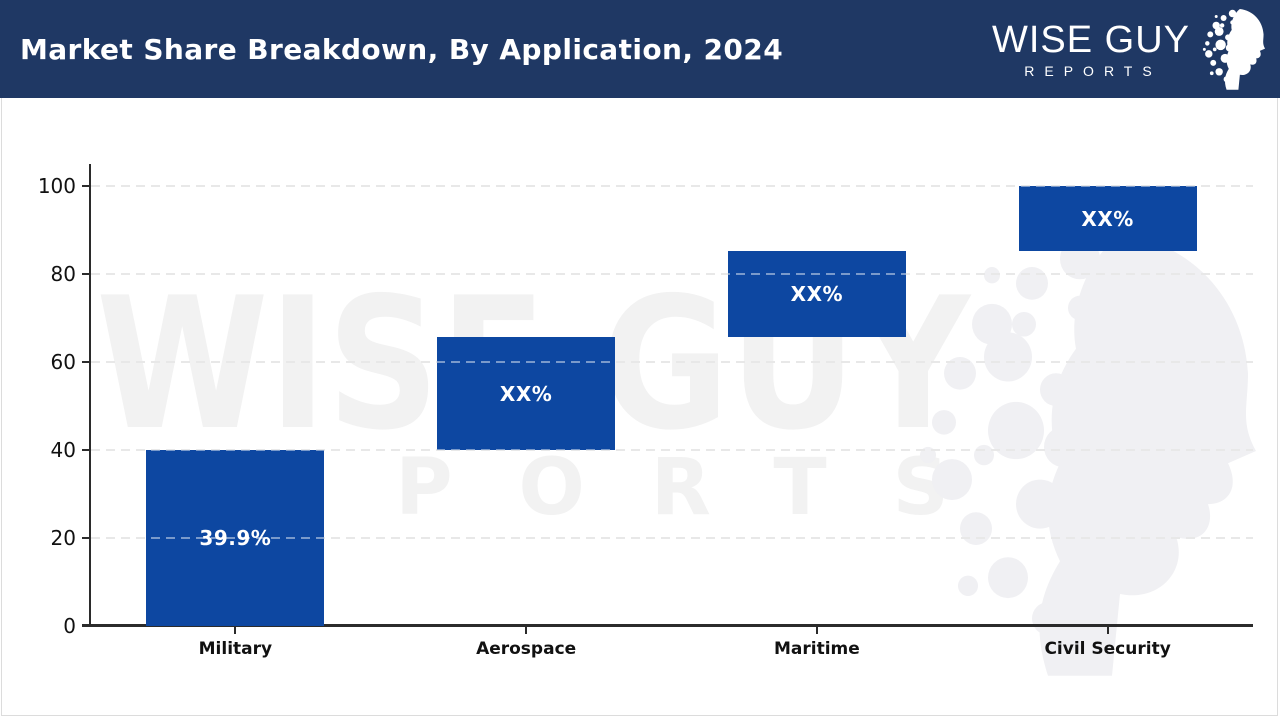 Image resolution: width=1280 pixels, height=720 pixels. I want to click on x-axis-line, so click(667, 625).